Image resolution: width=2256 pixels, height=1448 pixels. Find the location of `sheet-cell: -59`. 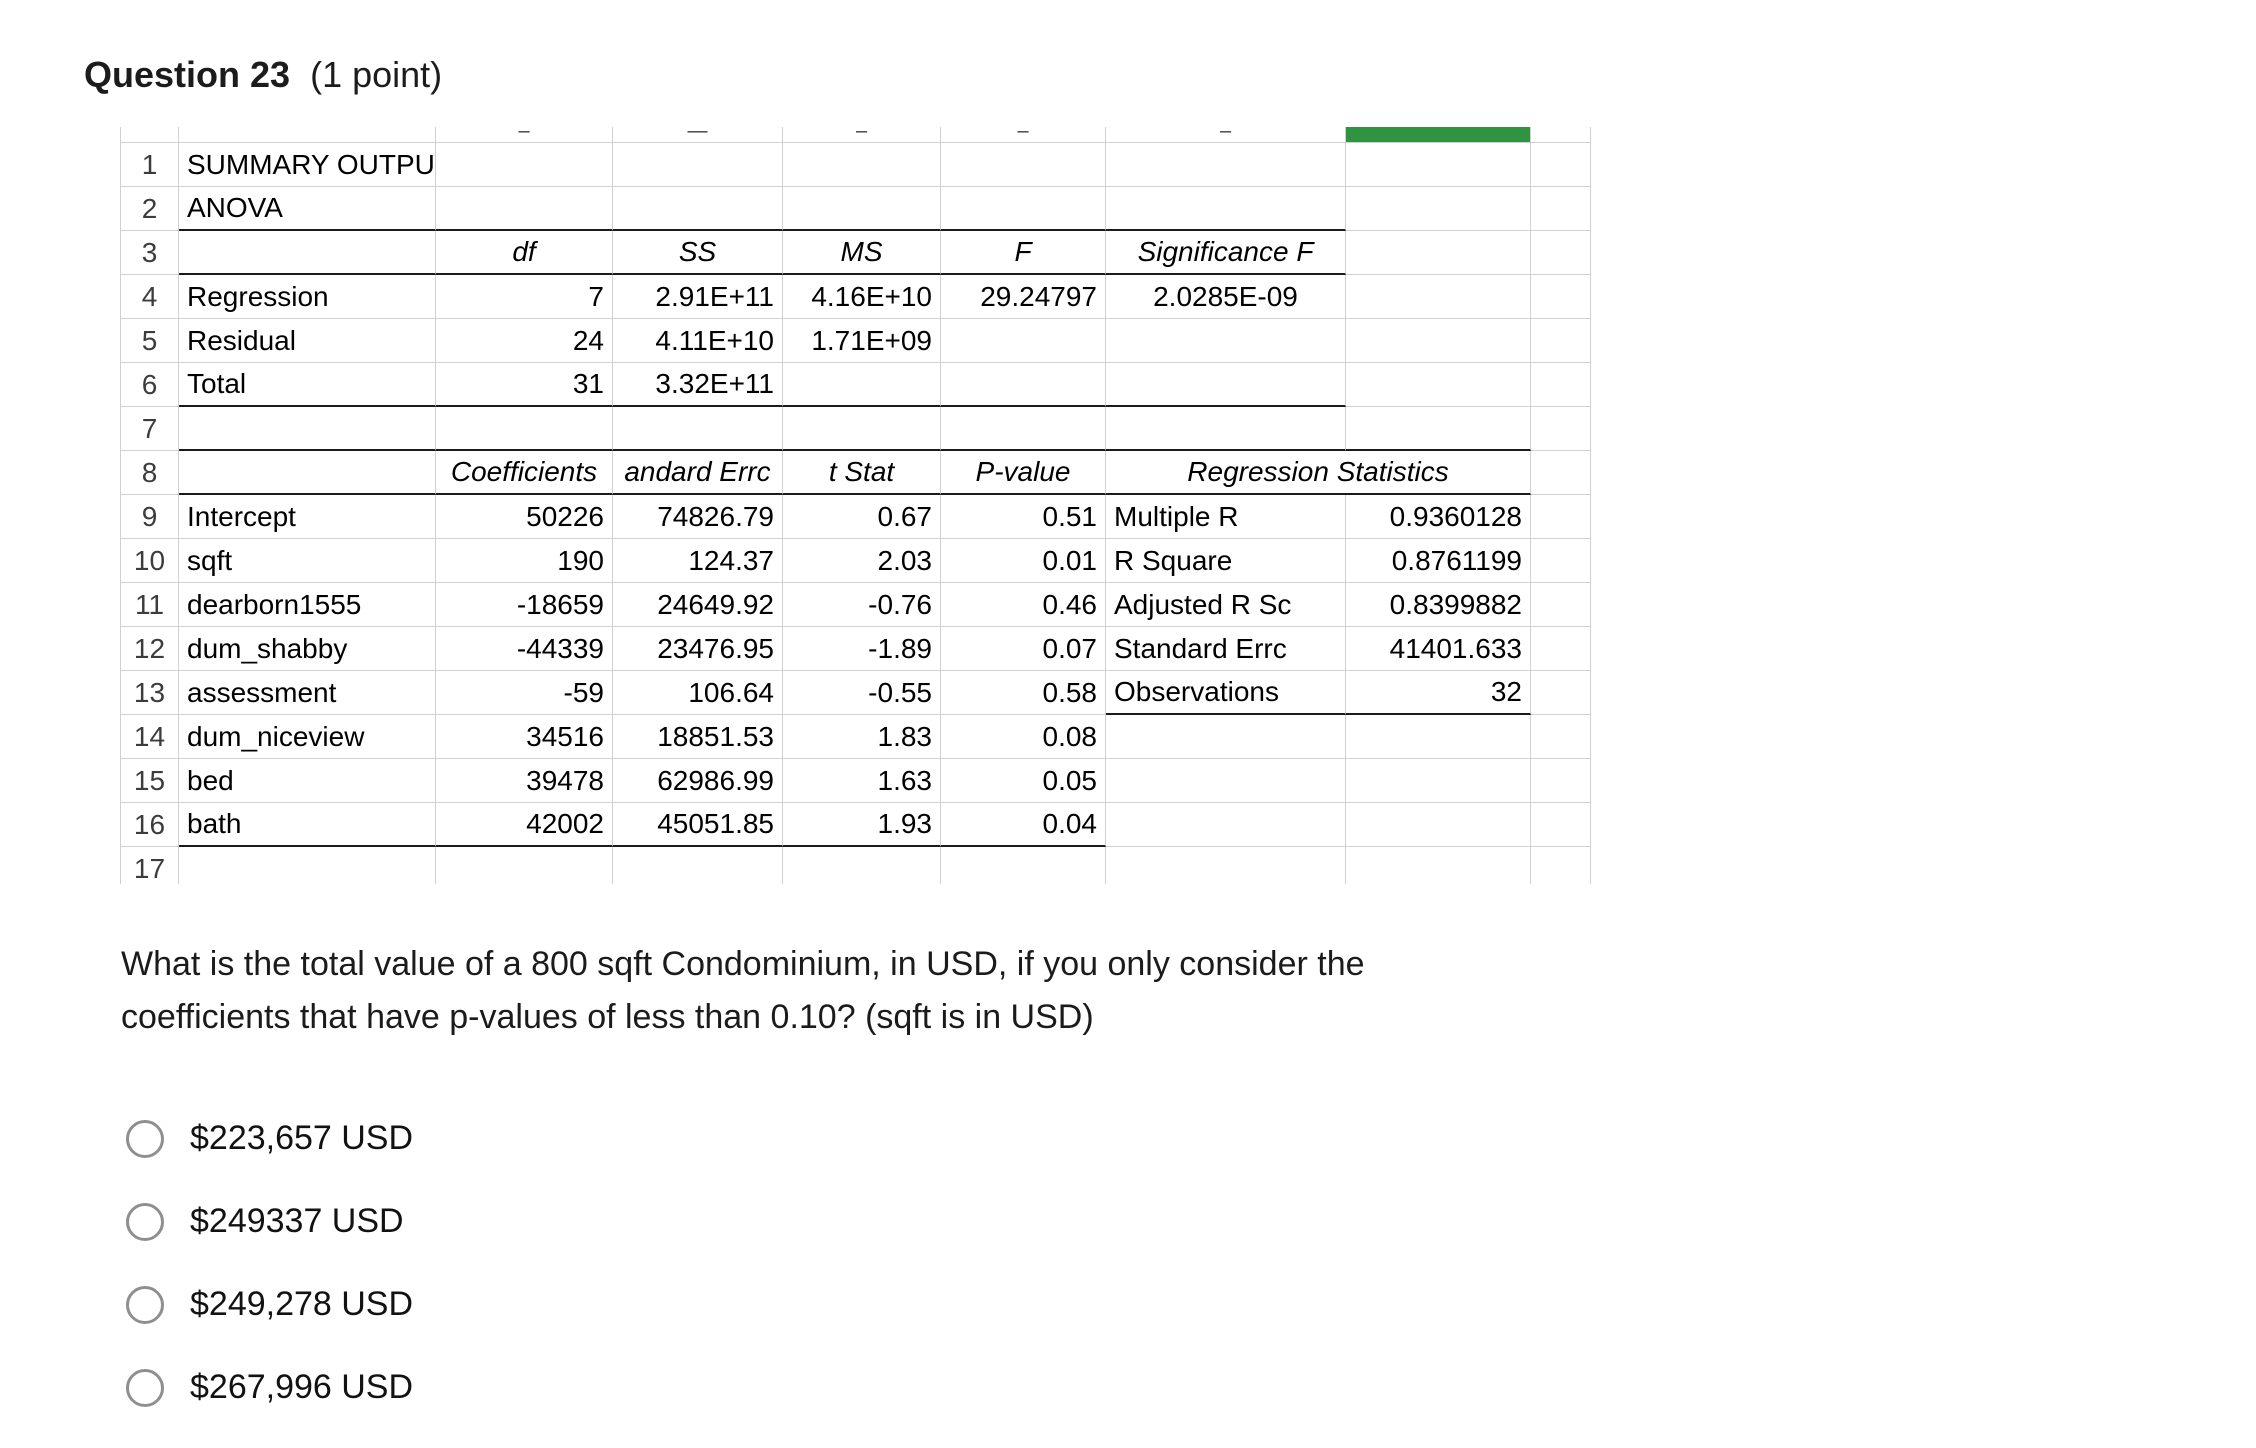

sheet-cell: -59 is located at coordinates (524, 693).